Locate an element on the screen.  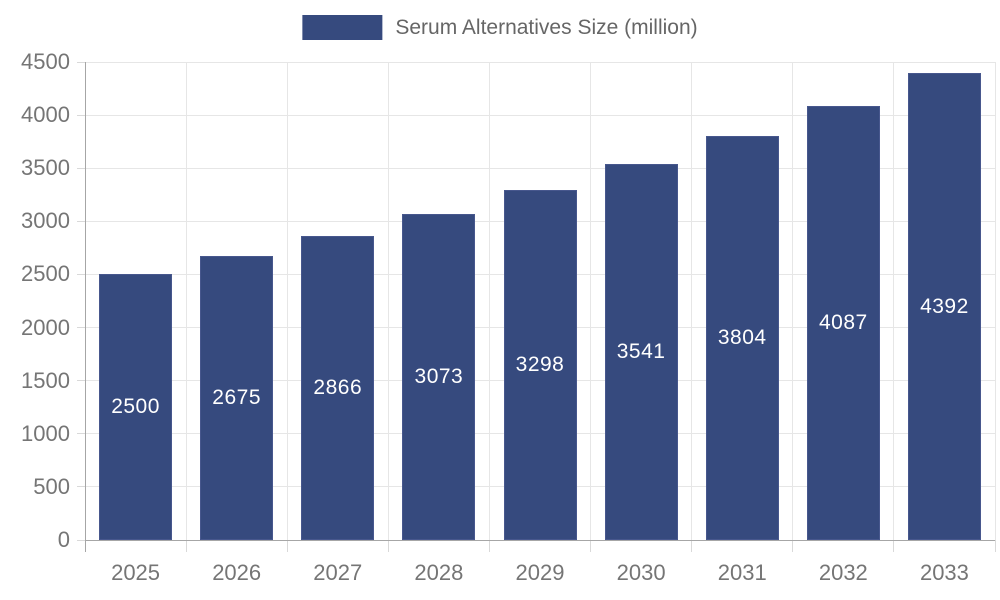
bar: 2500 is located at coordinates (136, 407).